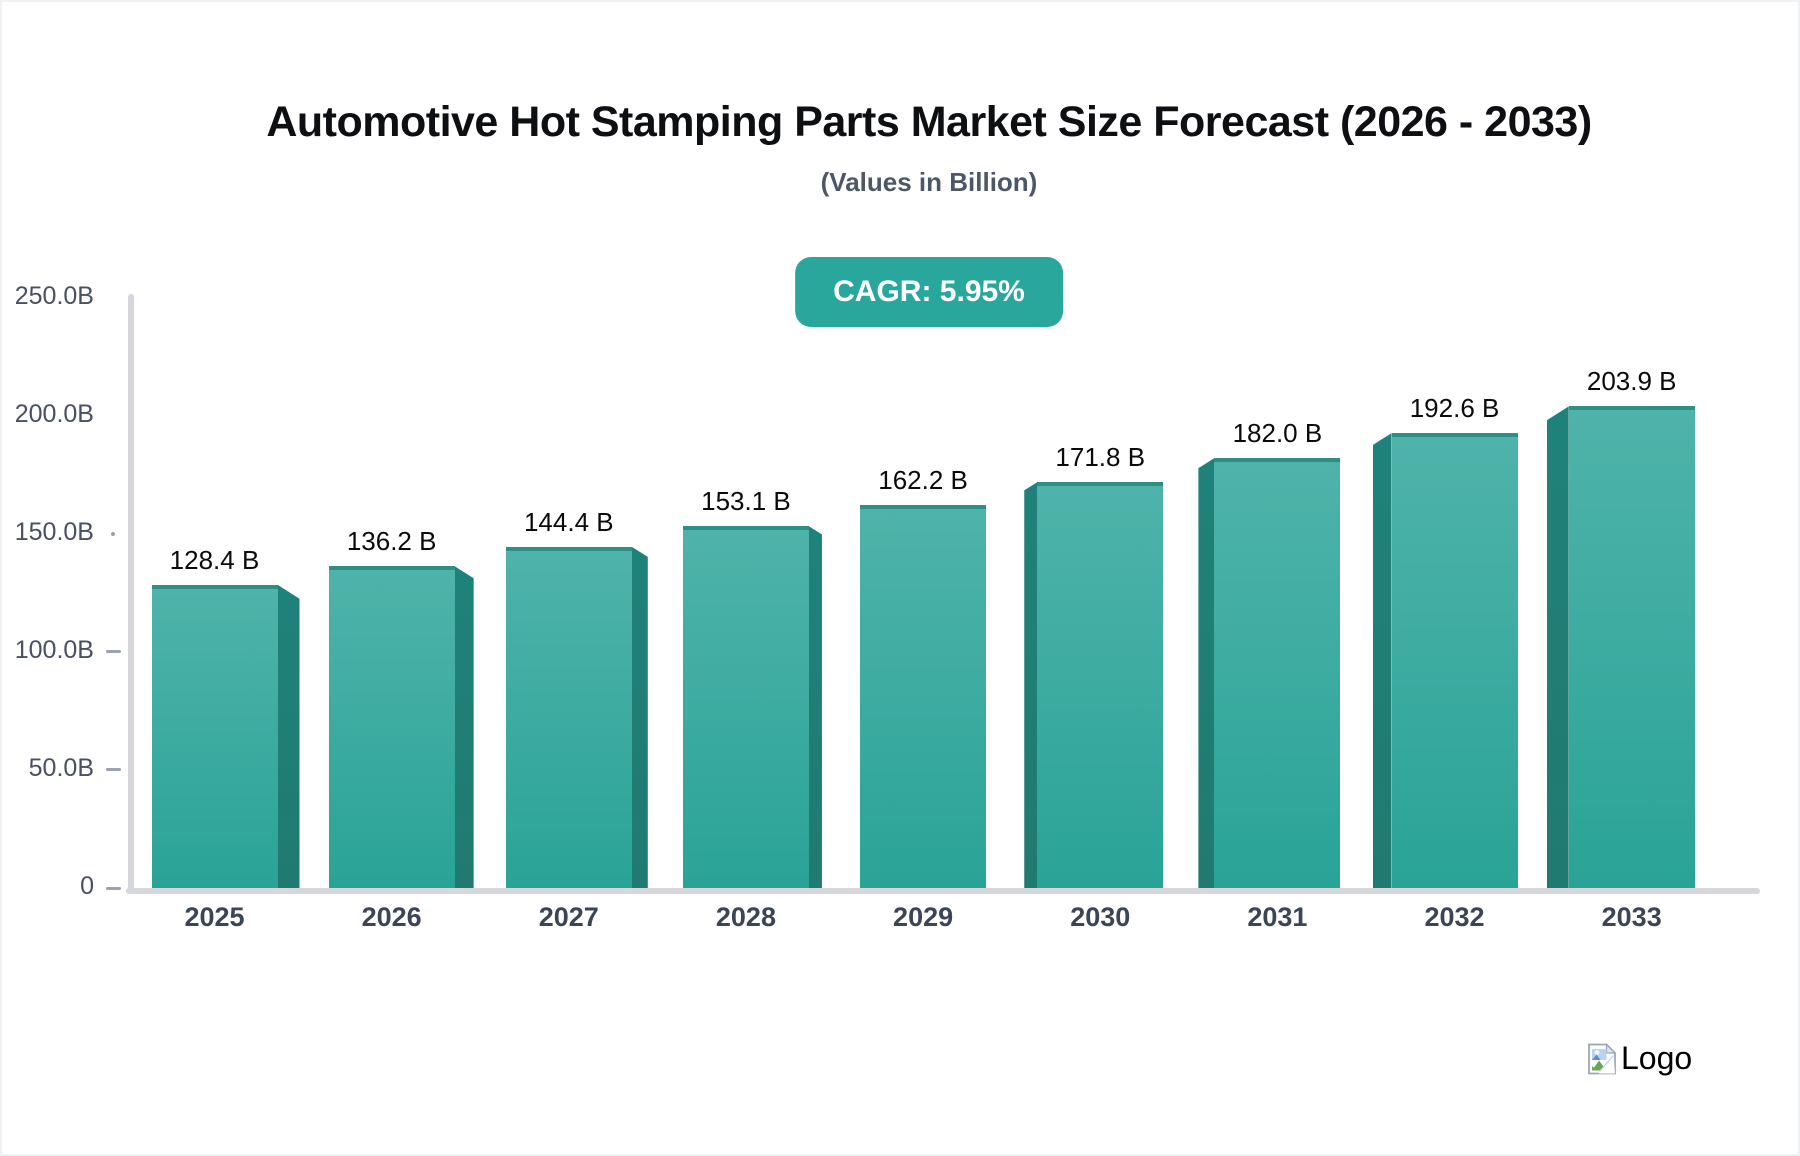 This screenshot has height=1156, width=1800. I want to click on y-axis-line, so click(131, 594).